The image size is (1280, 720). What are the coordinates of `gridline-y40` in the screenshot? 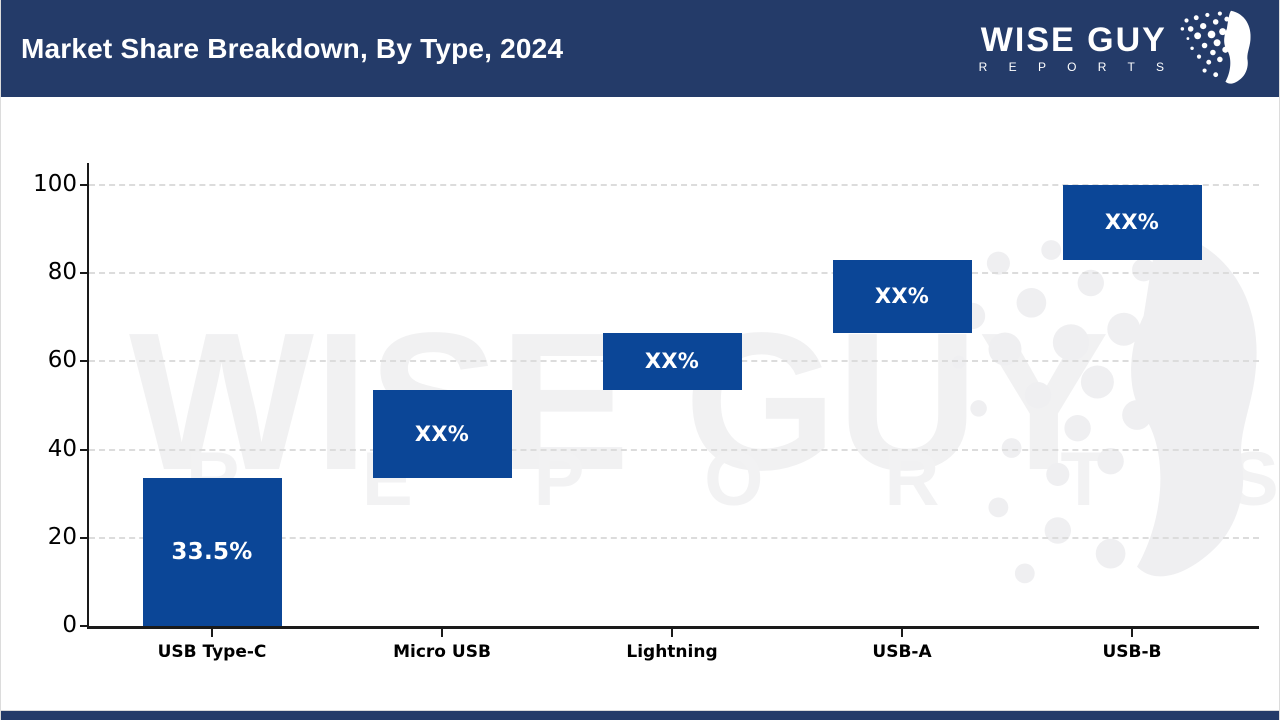 It's located at (674, 449).